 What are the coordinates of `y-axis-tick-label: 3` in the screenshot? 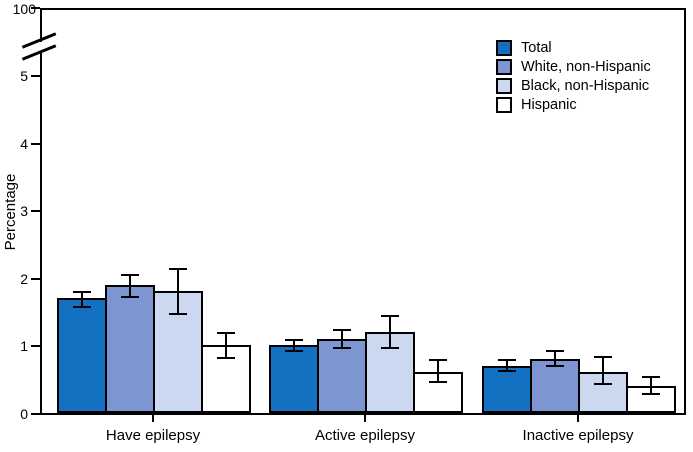 It's located at (24, 211).